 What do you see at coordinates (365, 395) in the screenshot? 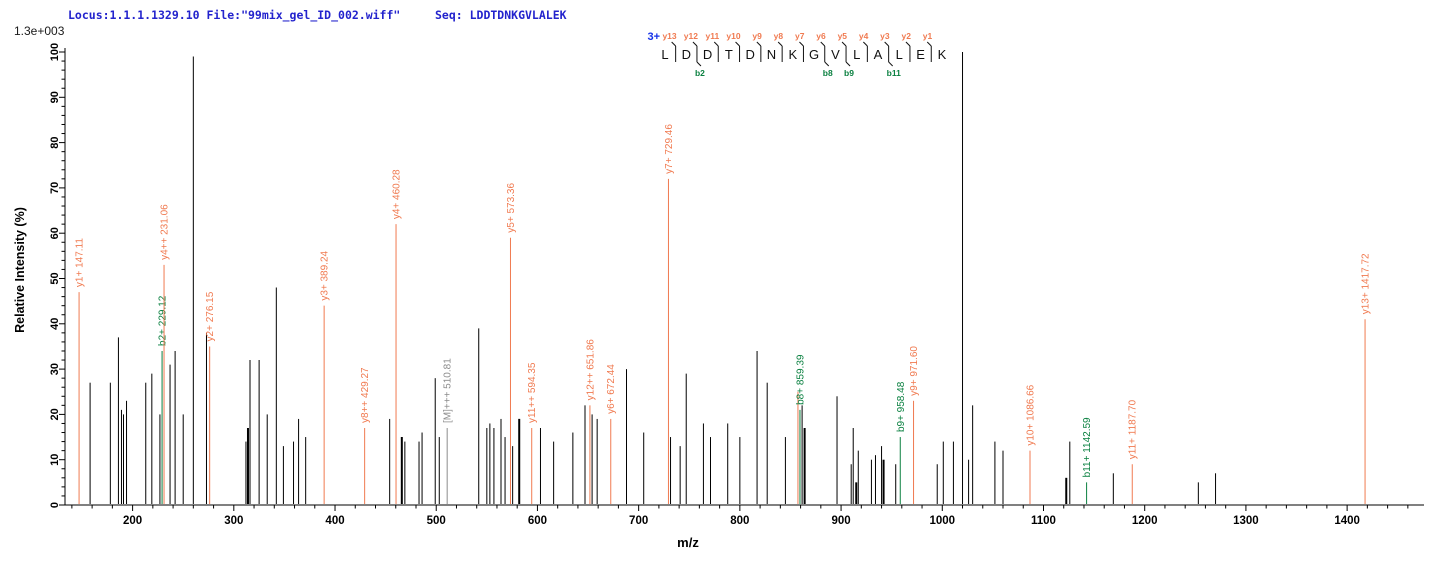
I see `peak-label: y8++ 429.27` at bounding box center [365, 395].